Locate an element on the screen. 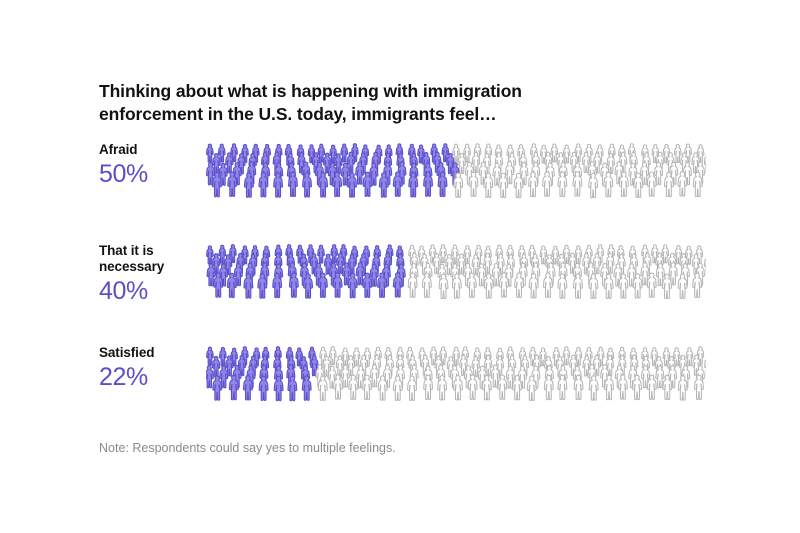 The height and width of the screenshot is (533, 800). pictogram-crowd-satisfied is located at coordinates (456, 386).